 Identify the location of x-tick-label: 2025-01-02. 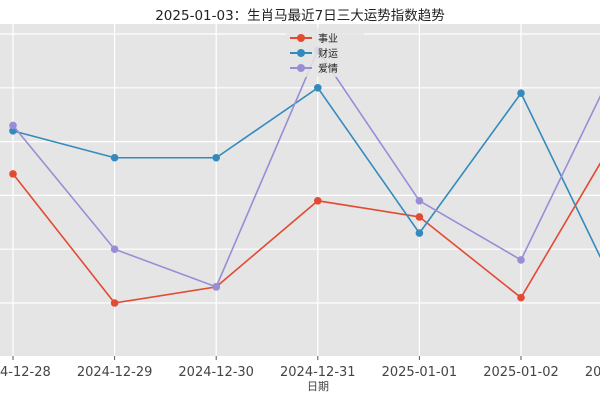
(521, 372).